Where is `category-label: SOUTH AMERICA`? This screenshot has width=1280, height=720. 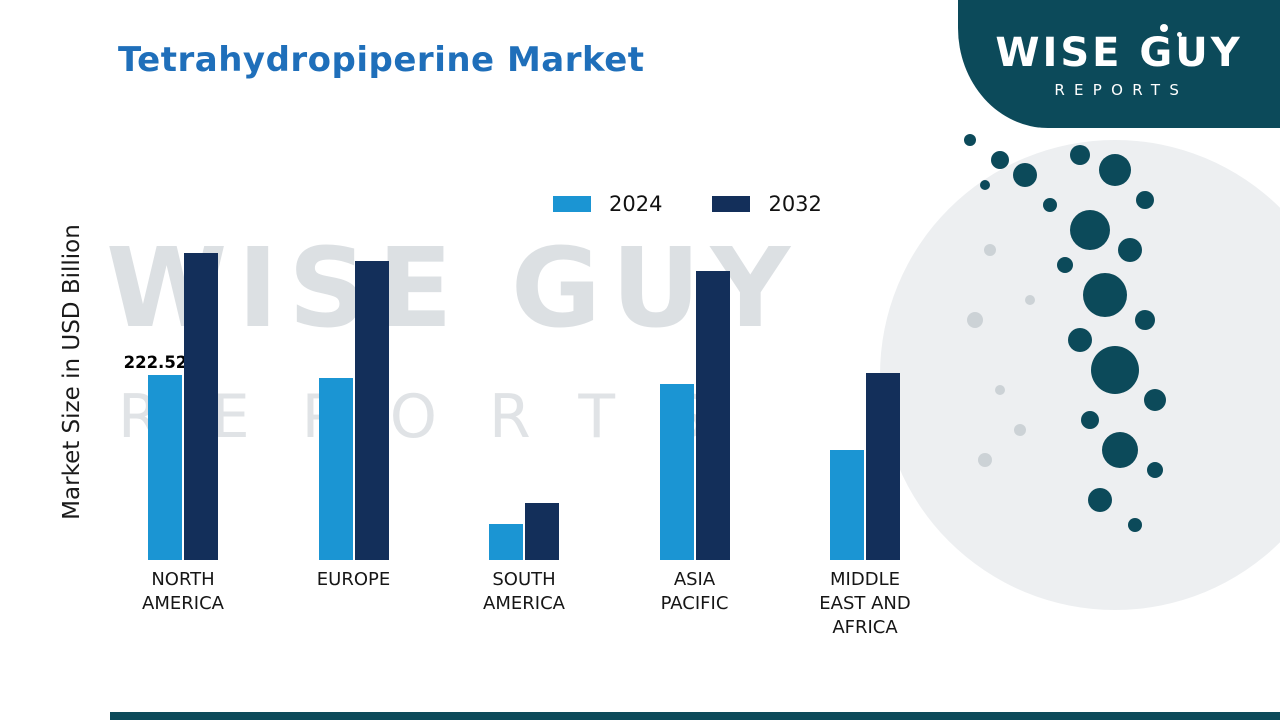
category-label: SOUTH AMERICA is located at coordinates (524, 591).